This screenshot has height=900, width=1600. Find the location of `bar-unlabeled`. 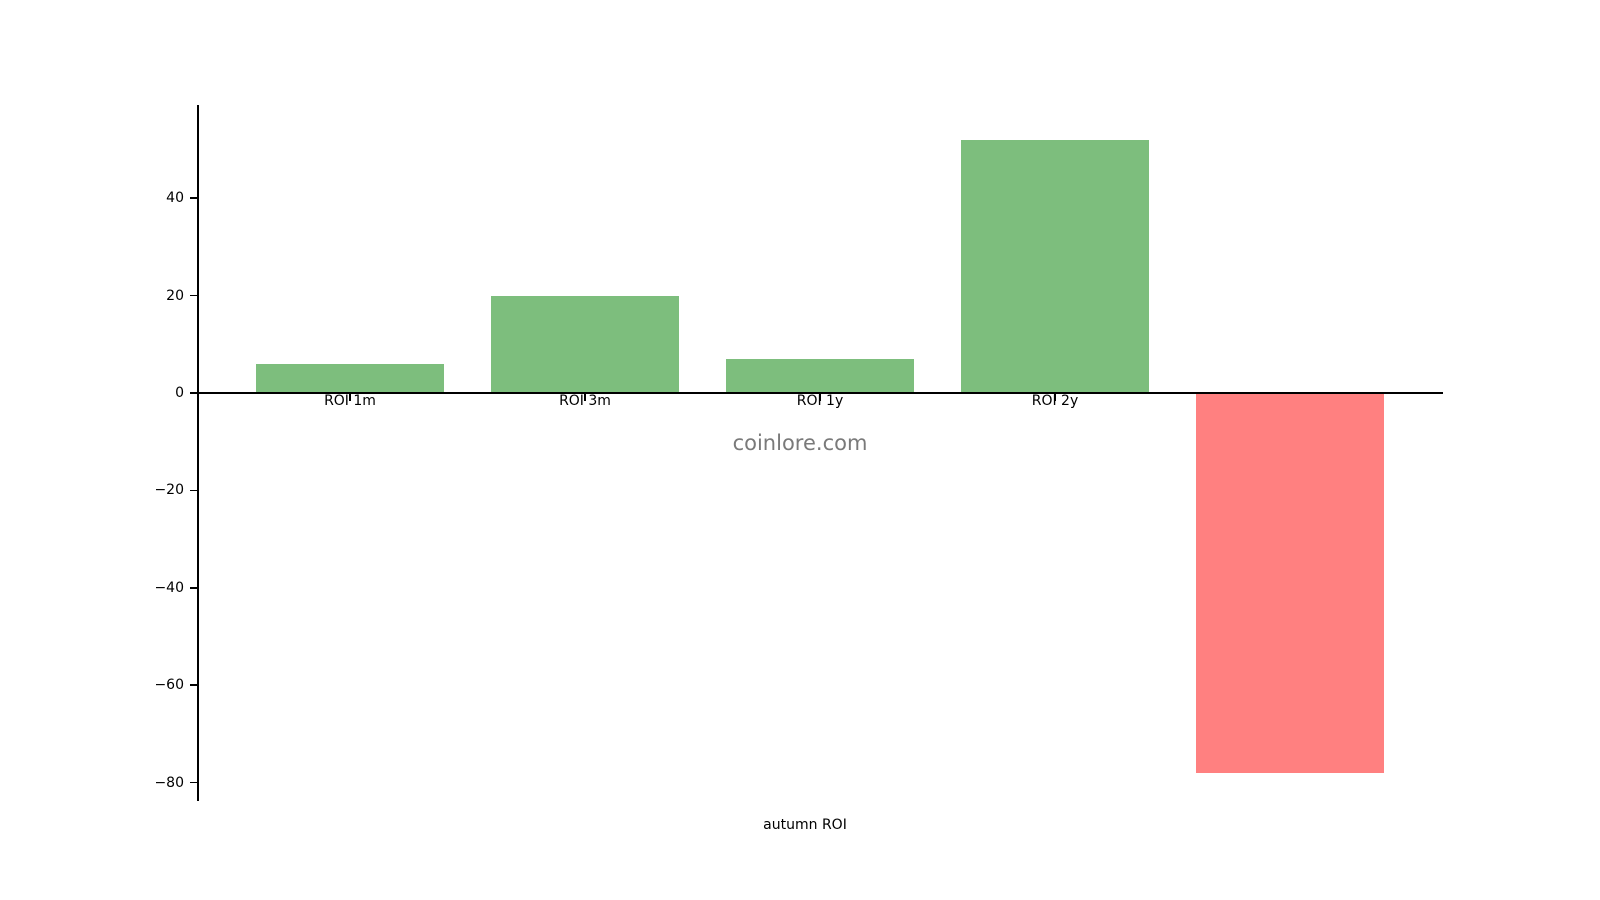

bar-unlabeled is located at coordinates (1290, 583).